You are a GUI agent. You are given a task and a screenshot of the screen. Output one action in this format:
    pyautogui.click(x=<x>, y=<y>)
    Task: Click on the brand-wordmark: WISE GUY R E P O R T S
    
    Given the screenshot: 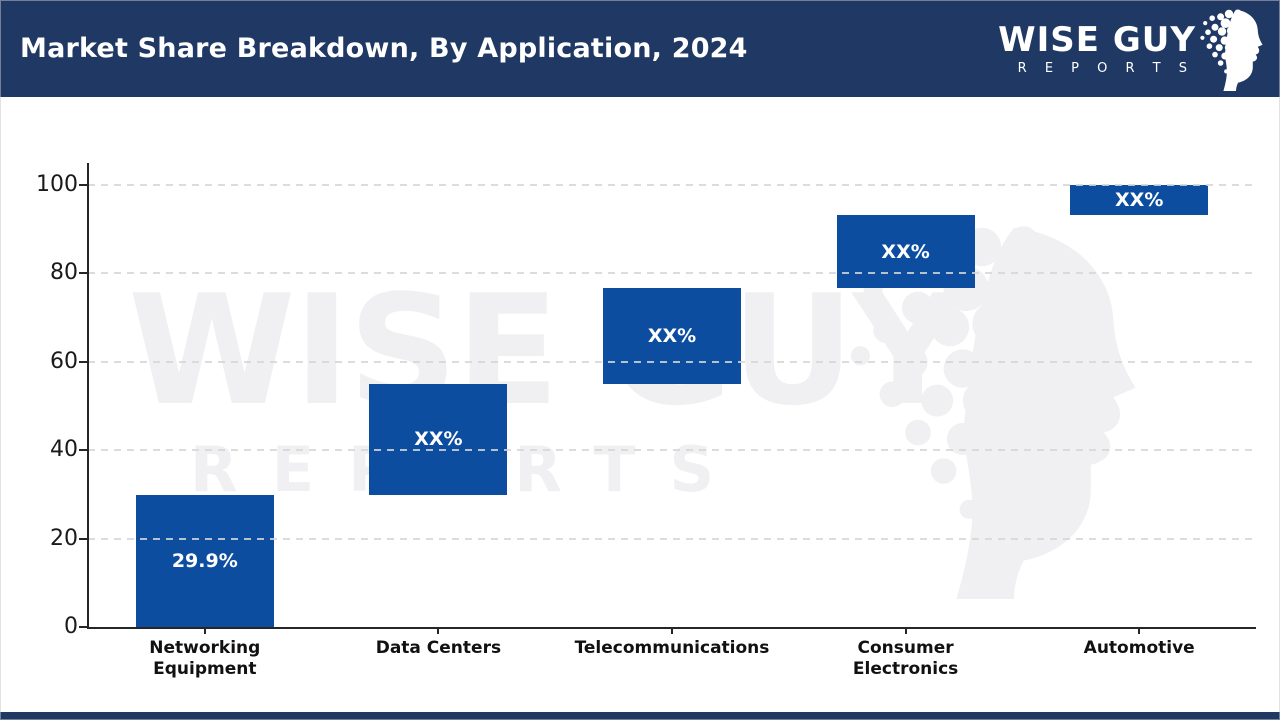 What is the action you would take?
    pyautogui.click(x=1097, y=49)
    